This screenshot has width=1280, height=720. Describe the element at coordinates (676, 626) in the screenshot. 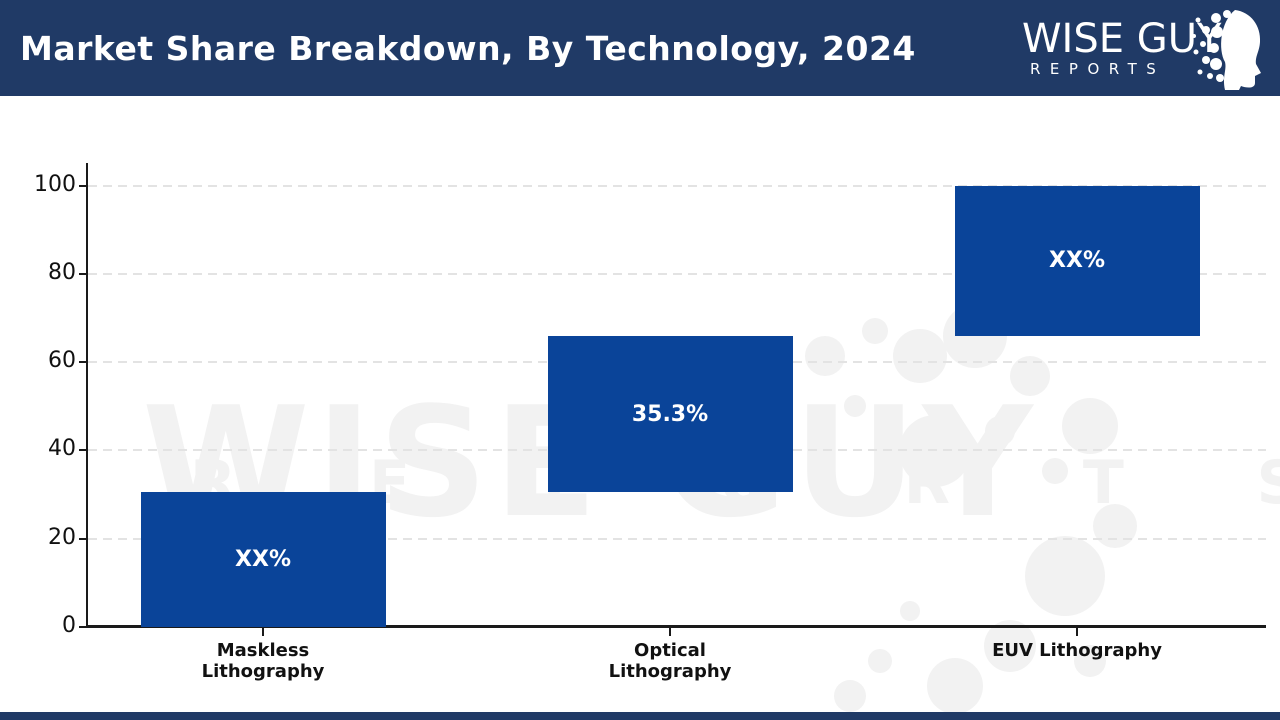

I see `x-axis-line` at that location.